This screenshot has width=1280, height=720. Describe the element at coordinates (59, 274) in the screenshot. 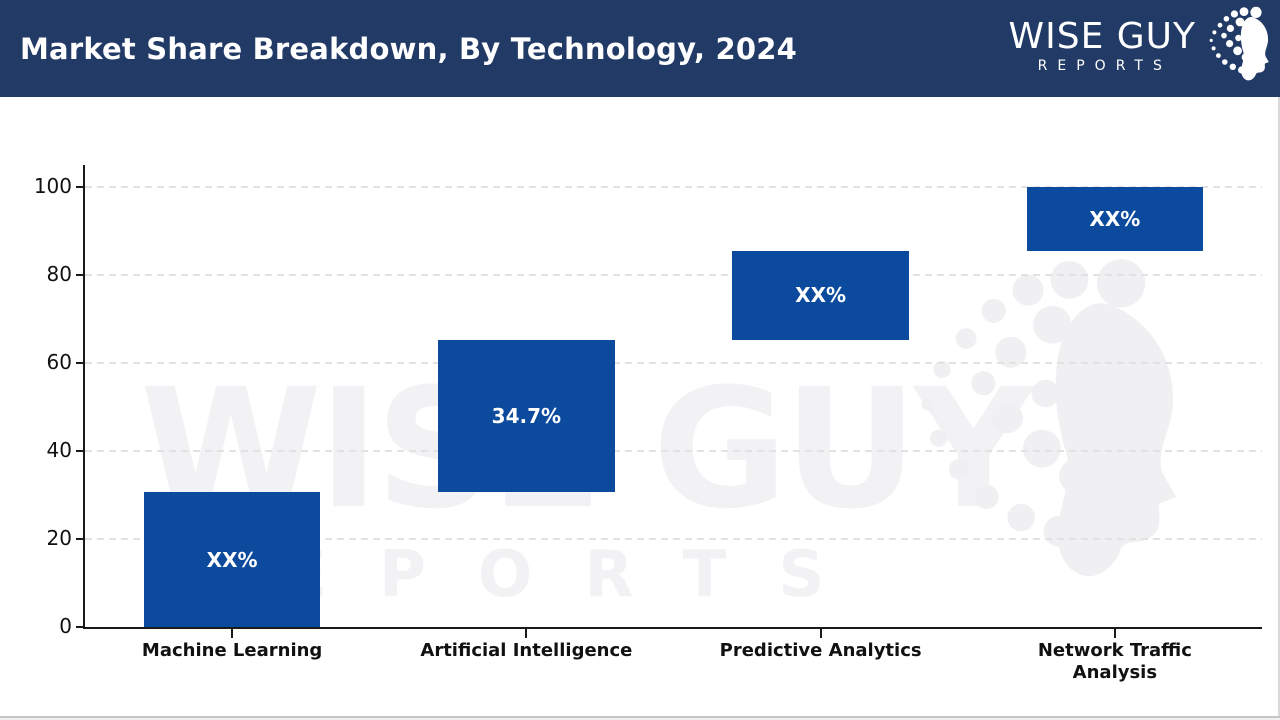

I see `y-tick-label: 80` at that location.